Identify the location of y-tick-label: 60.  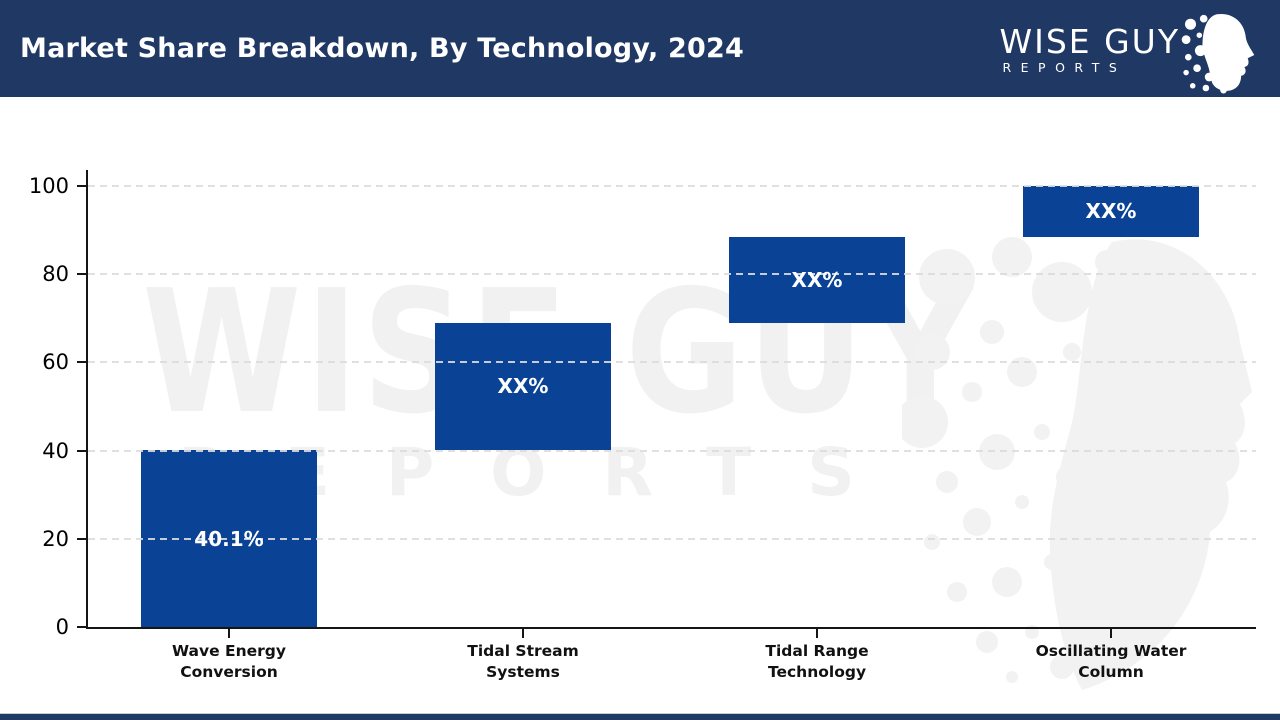
(55, 362).